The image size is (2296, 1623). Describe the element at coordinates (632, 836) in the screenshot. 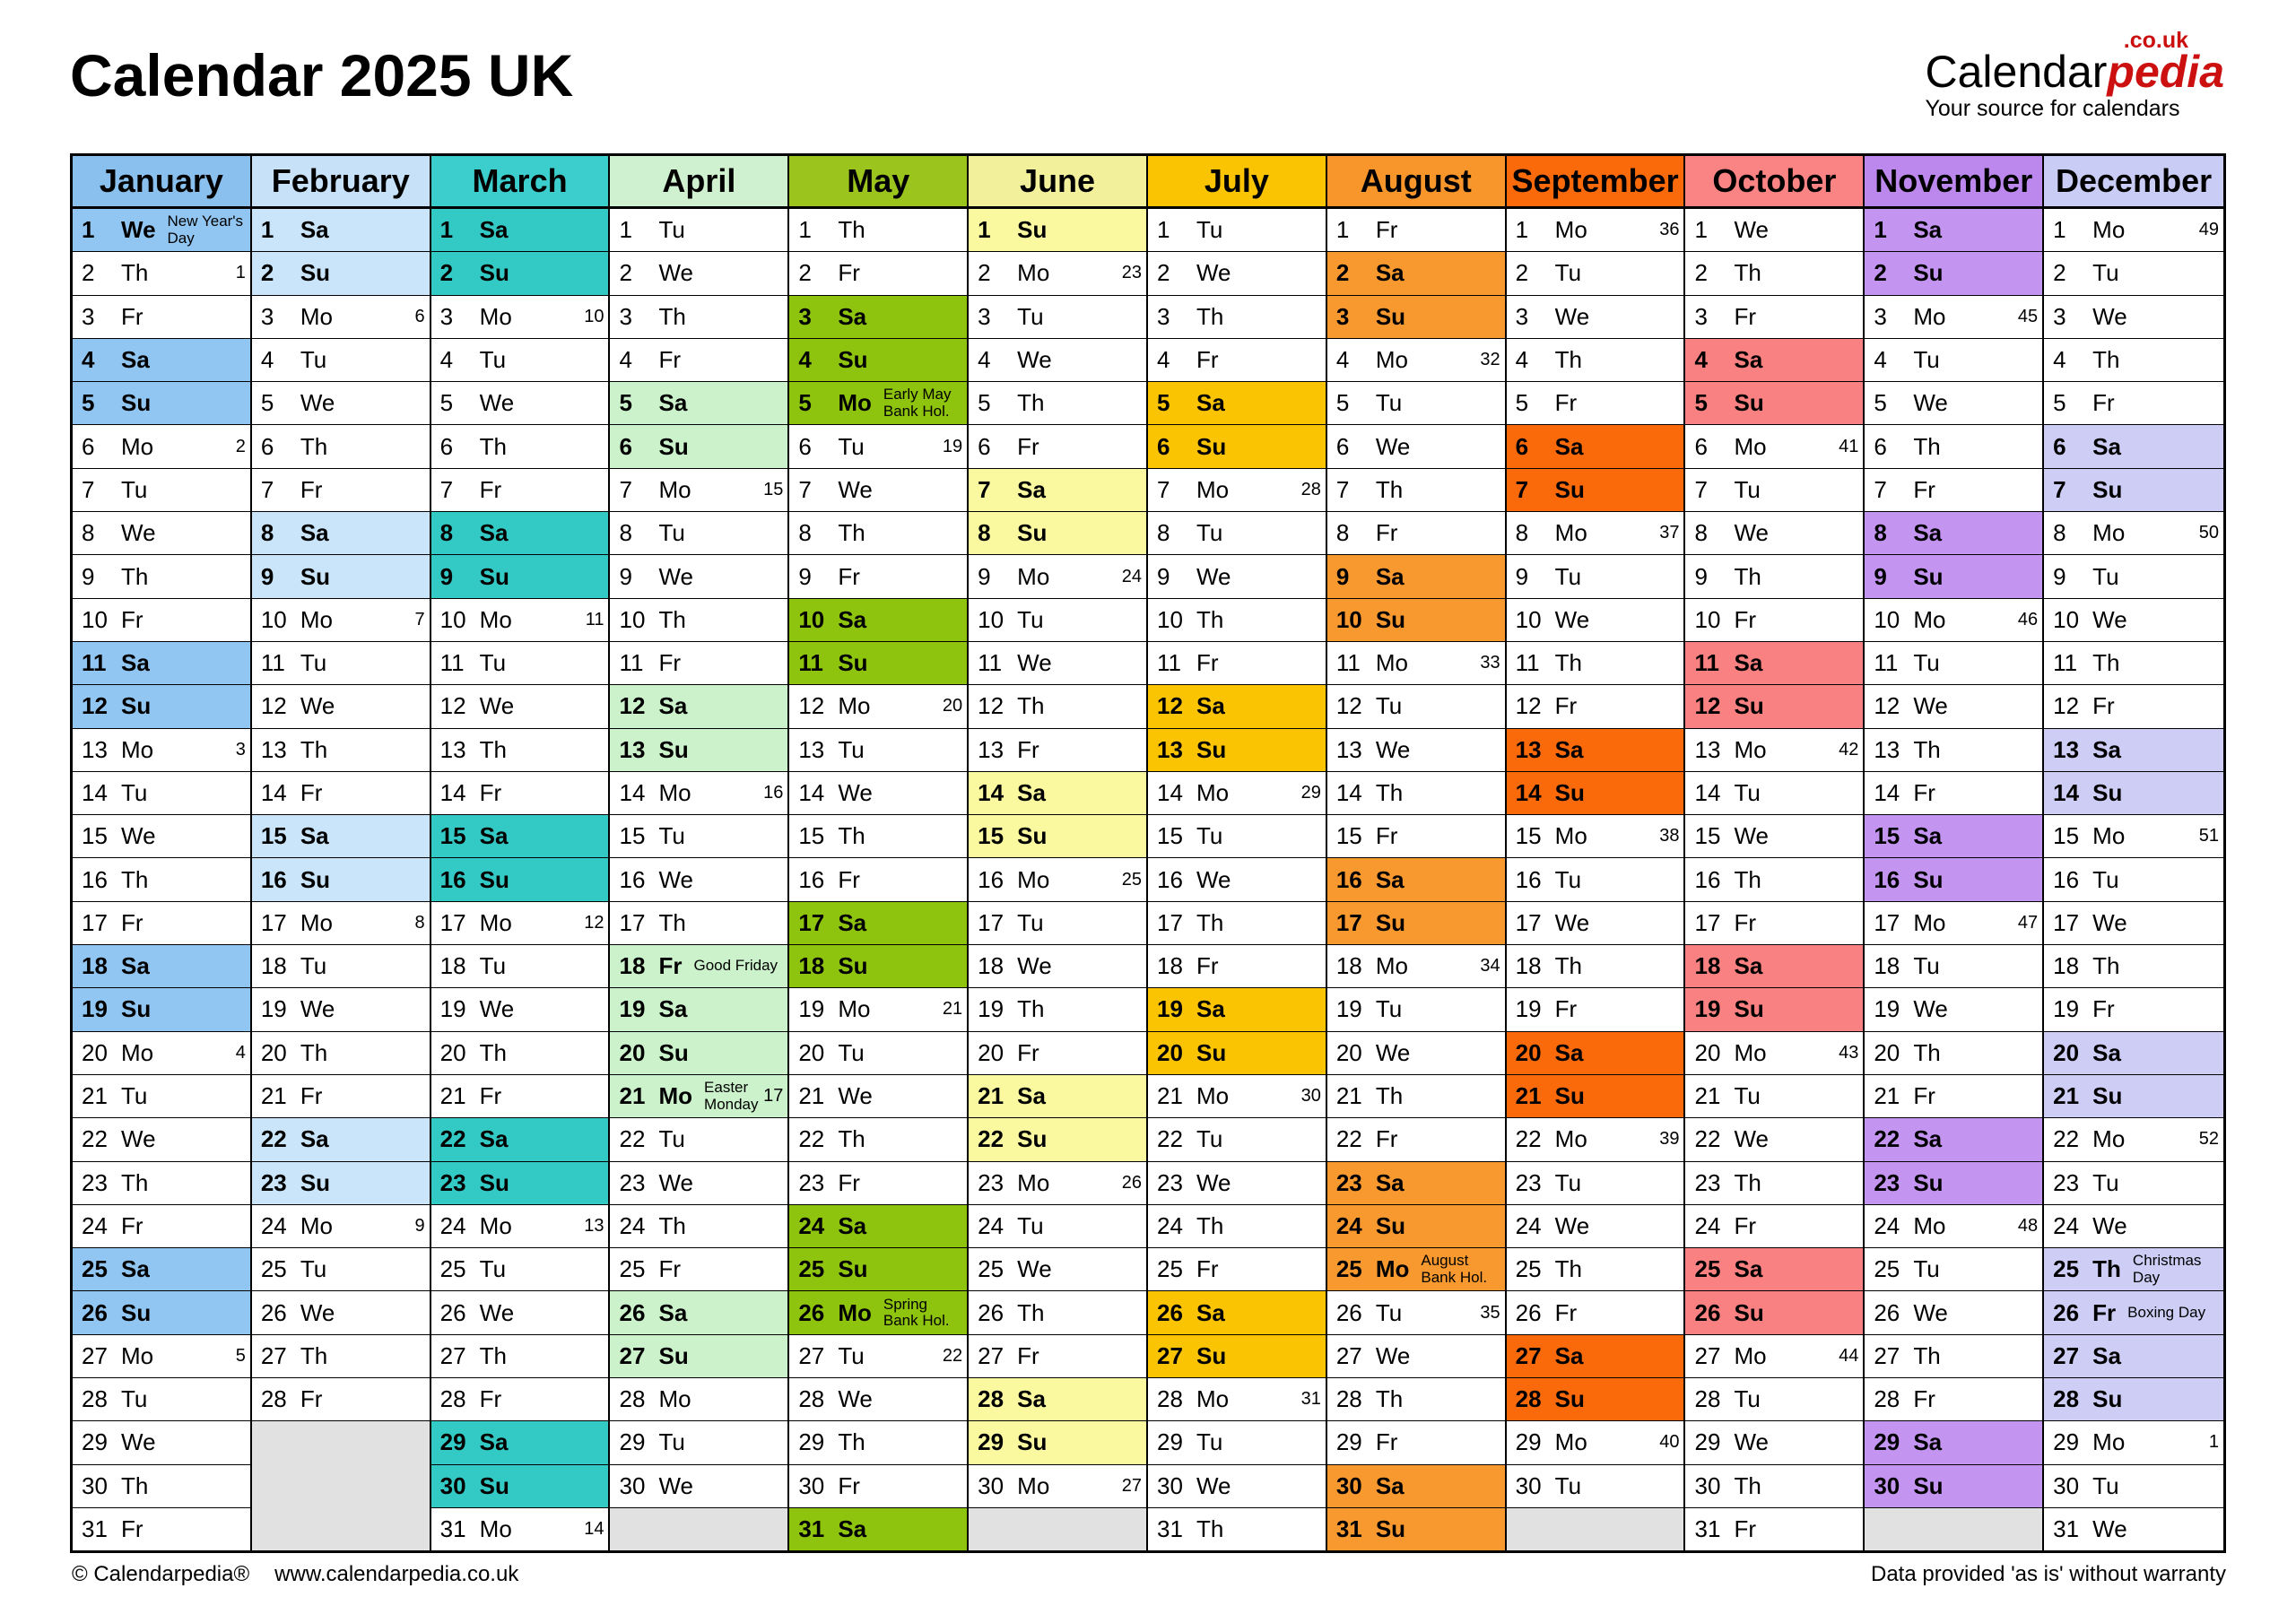

I see `day-number: 15` at that location.